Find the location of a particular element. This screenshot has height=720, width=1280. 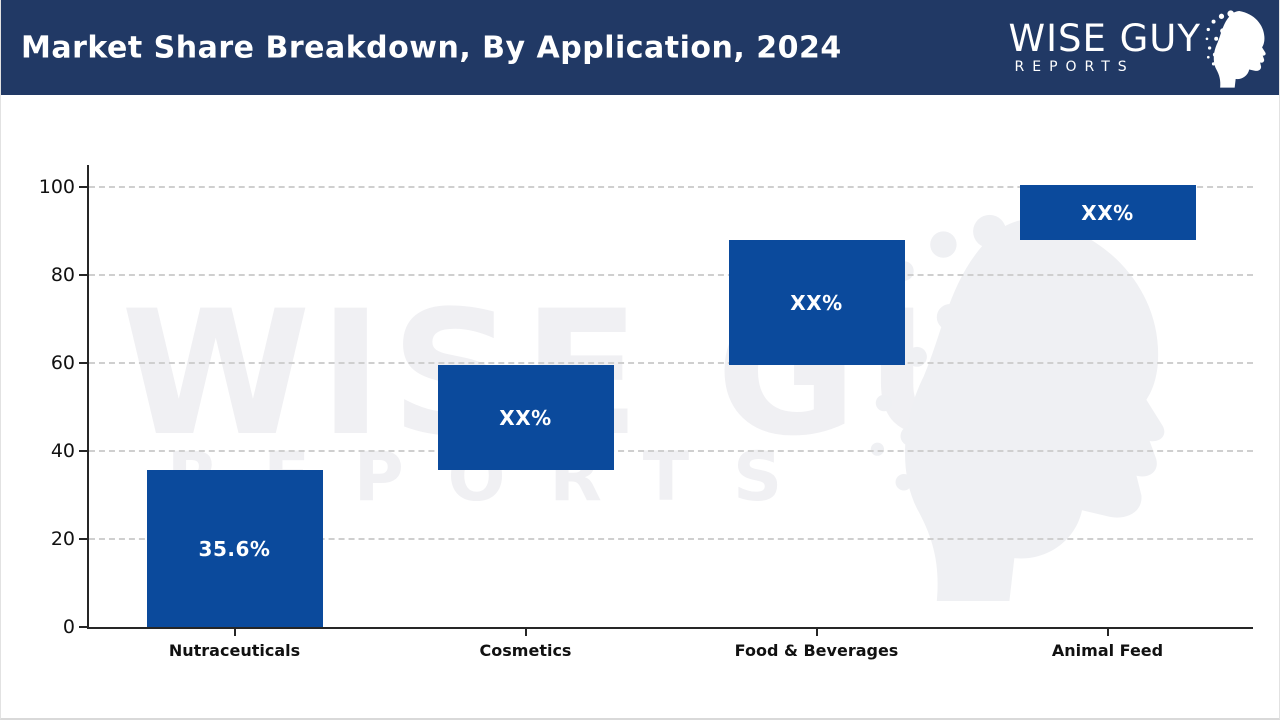

y-tick-label: 0 is located at coordinates (68, 627).